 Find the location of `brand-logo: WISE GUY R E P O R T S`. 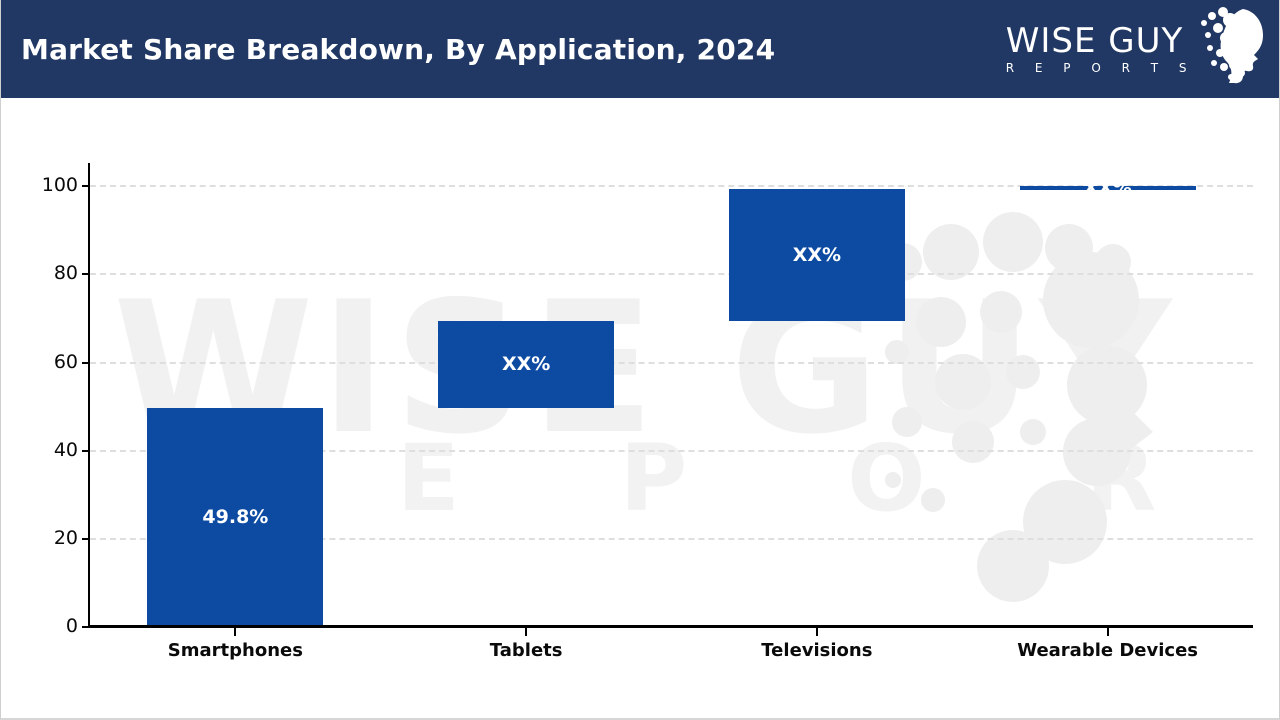

brand-logo: WISE GUY R E P O R T S is located at coordinates (1135, 49).